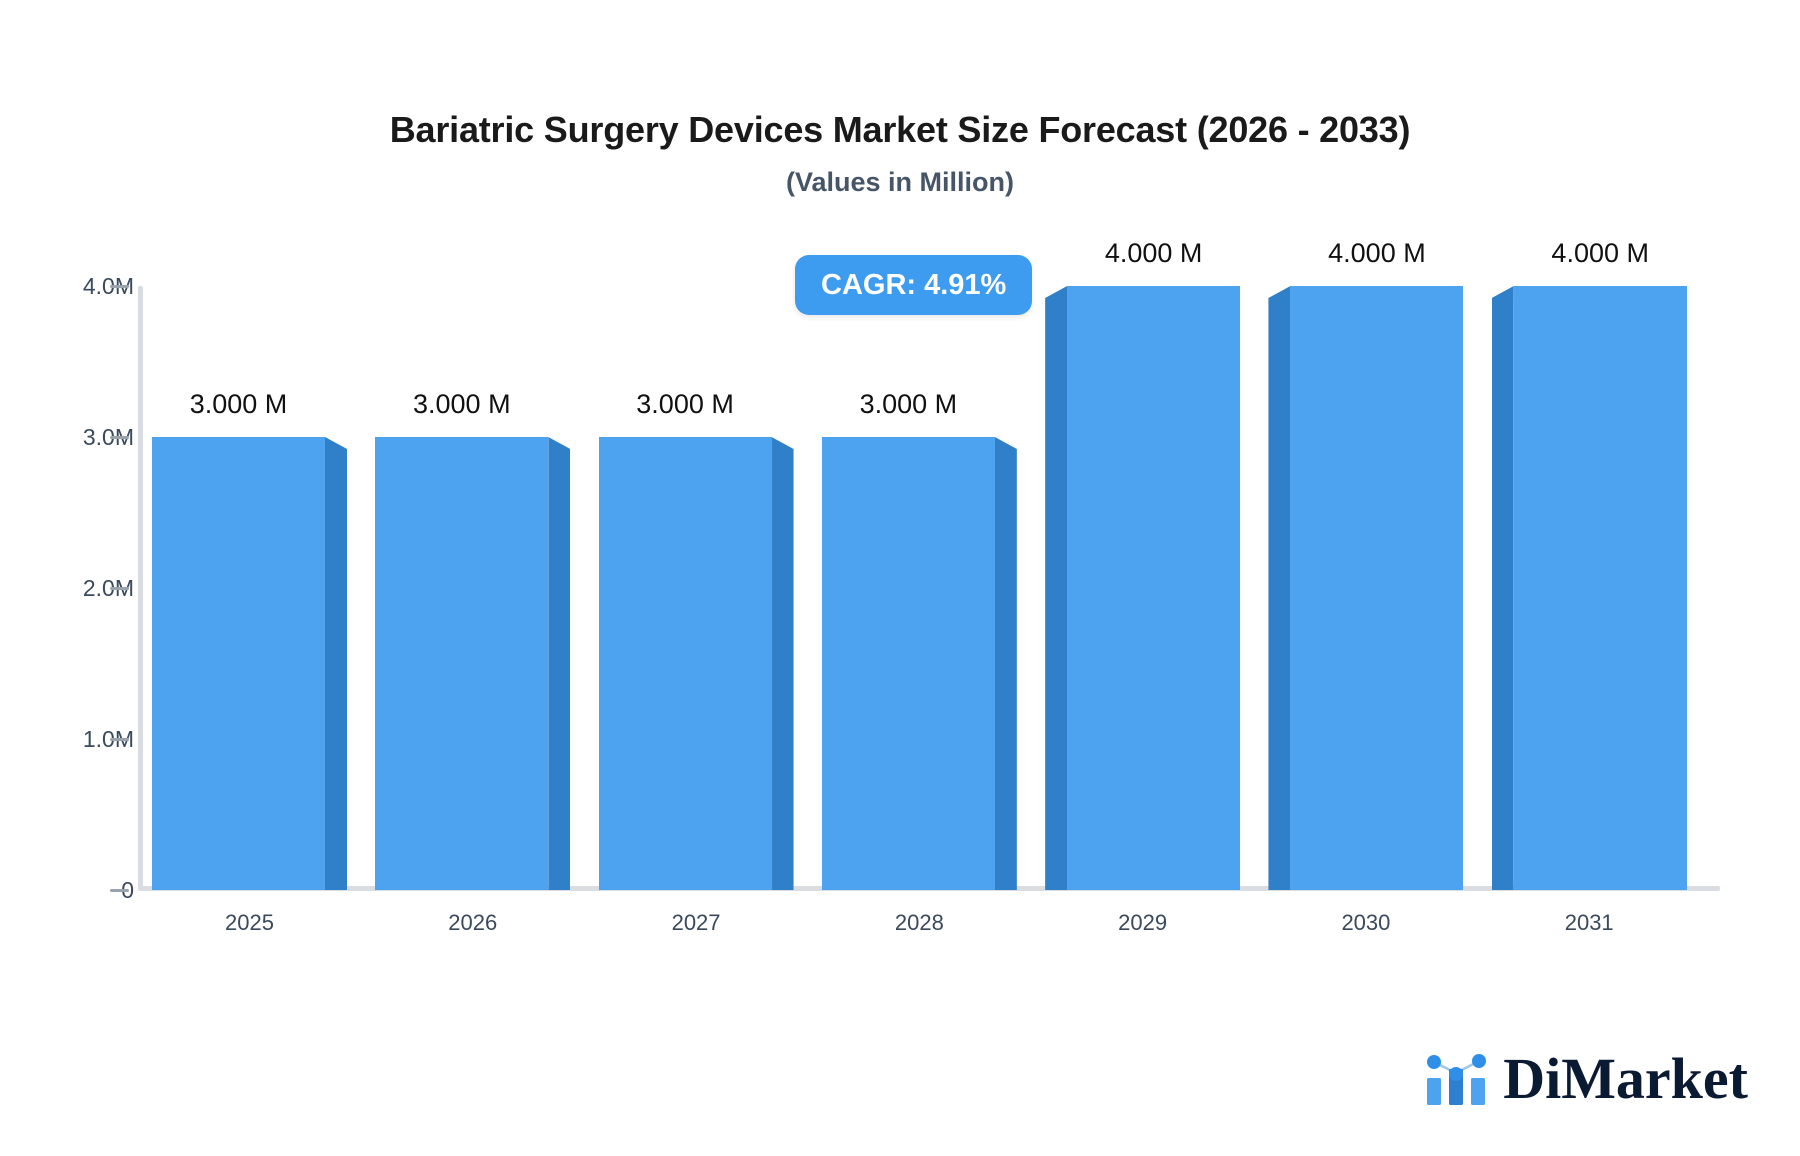 The image size is (1800, 1156). Describe the element at coordinates (249, 922) in the screenshot. I see `x-axis-label: 2025` at that location.